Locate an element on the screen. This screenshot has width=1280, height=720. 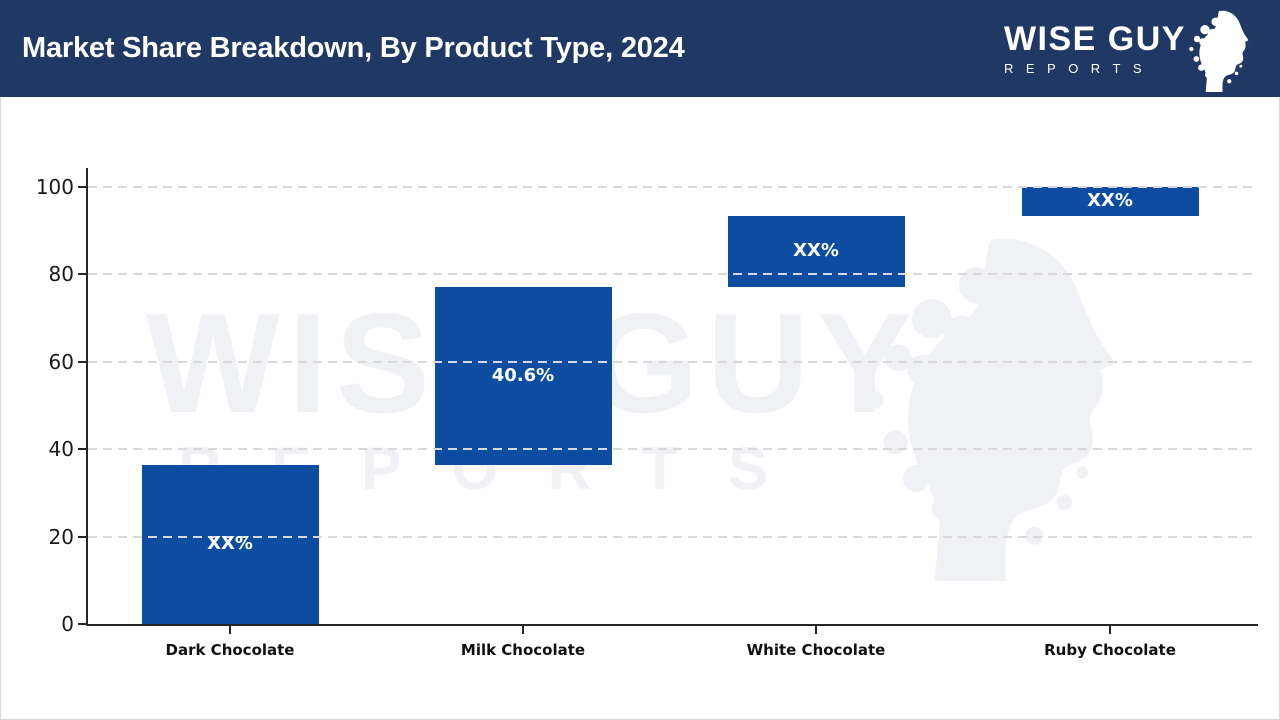
bar-value-label-white-chocolate: XX% is located at coordinates (816, 251).